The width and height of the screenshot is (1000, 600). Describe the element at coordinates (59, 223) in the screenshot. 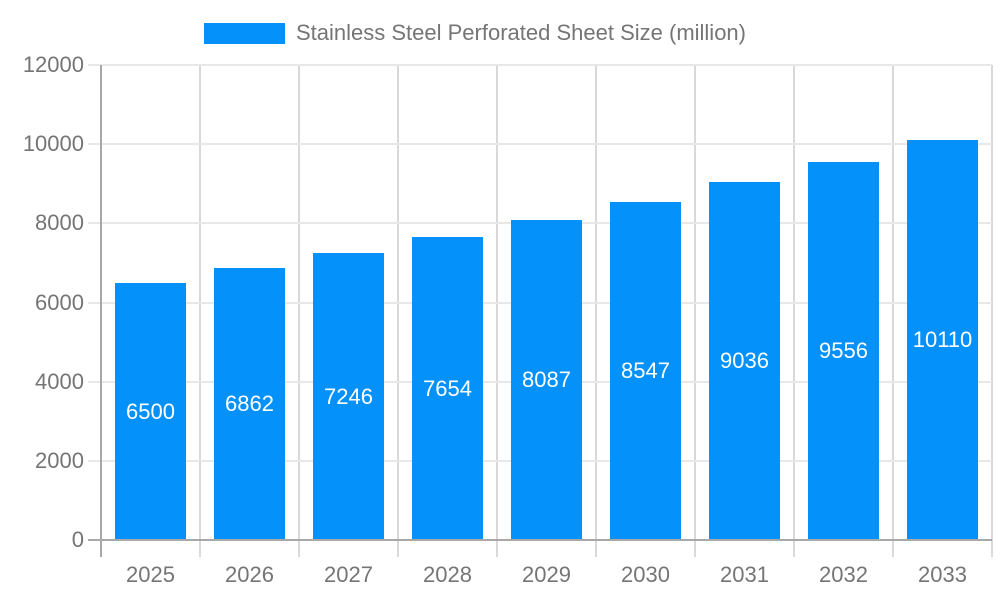

I see `y-axis-tick-label: 8000` at that location.